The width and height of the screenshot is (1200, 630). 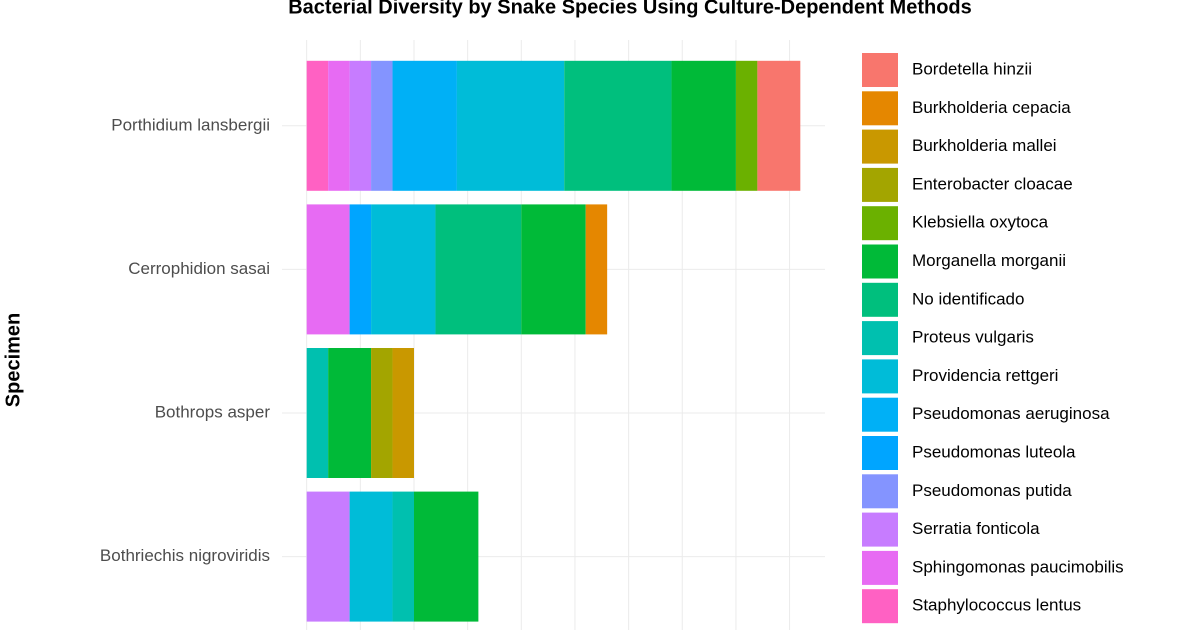 I want to click on legend-label: Burkholderia mallei, so click(x=984, y=145).